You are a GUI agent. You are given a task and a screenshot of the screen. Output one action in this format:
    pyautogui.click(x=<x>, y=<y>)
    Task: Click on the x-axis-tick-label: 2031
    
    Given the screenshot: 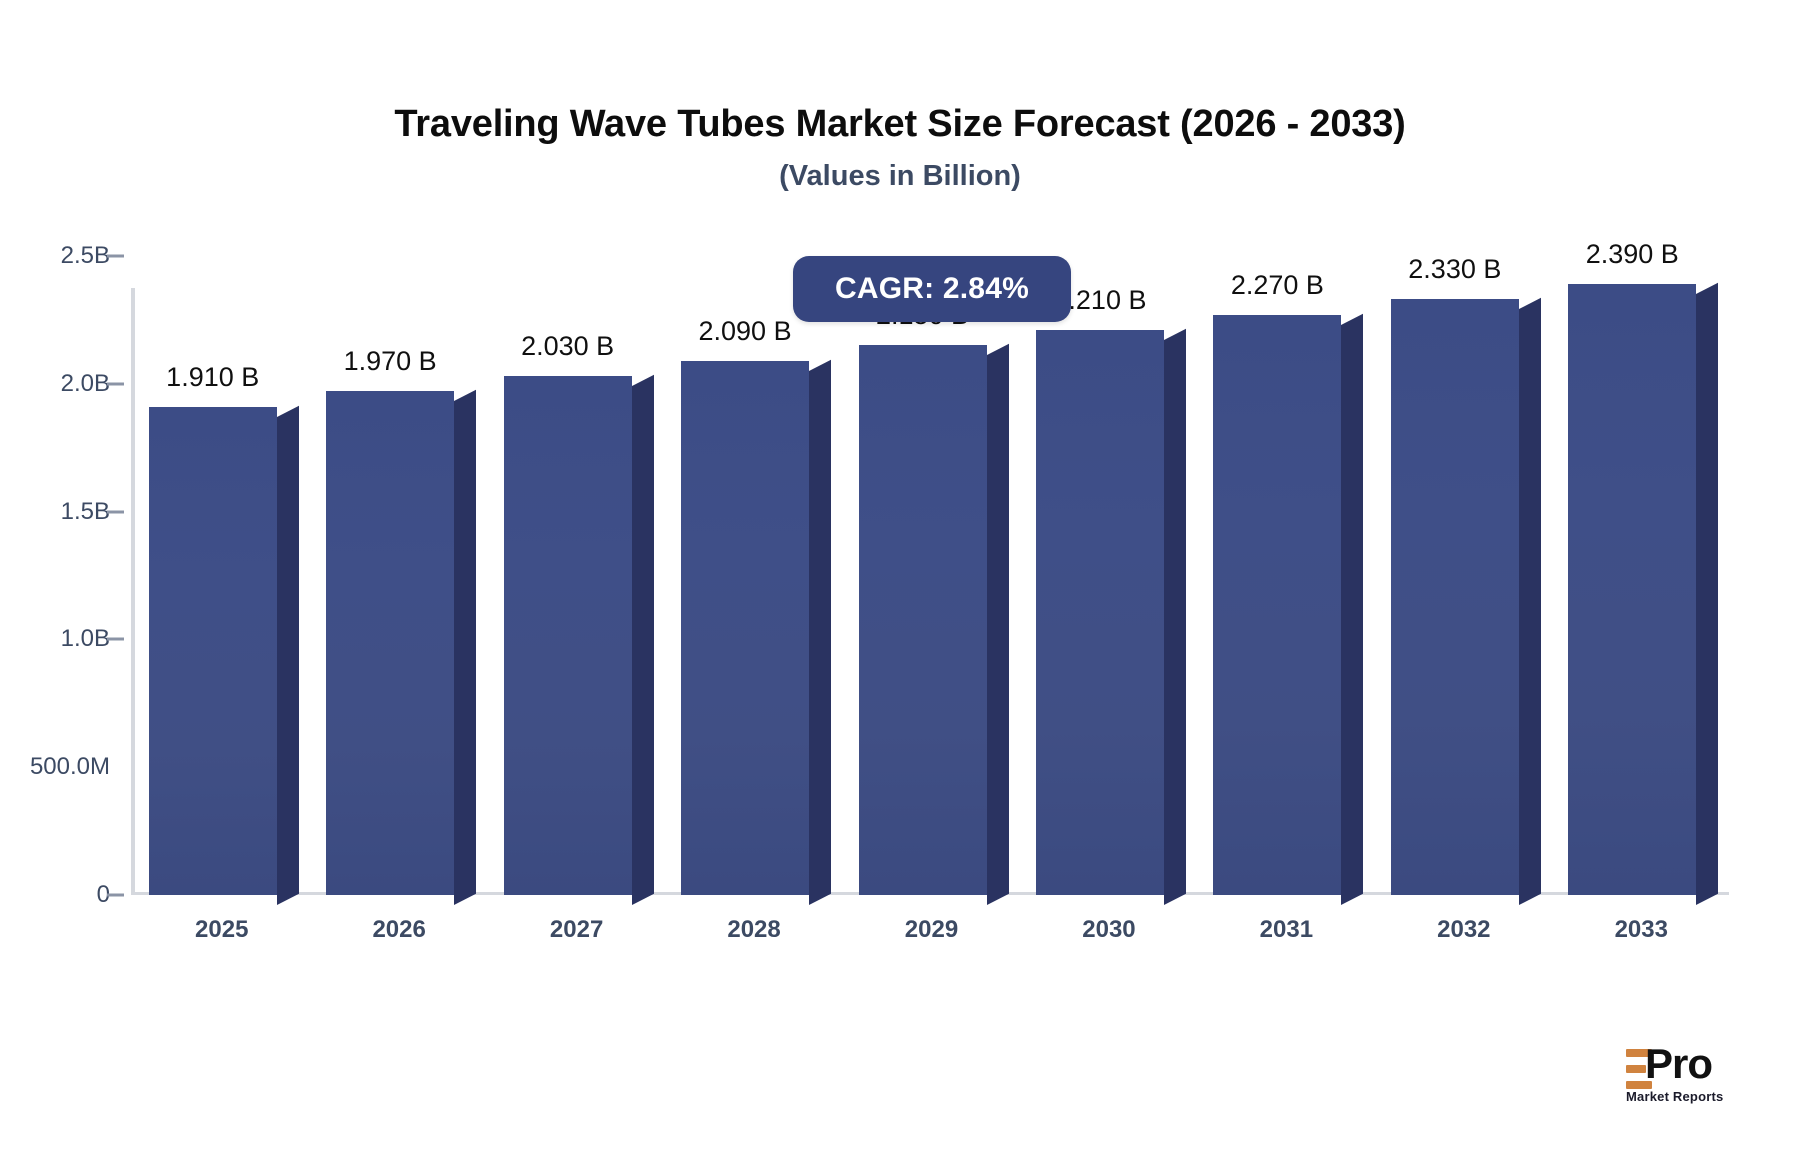 What is the action you would take?
    pyautogui.click(x=1286, y=929)
    